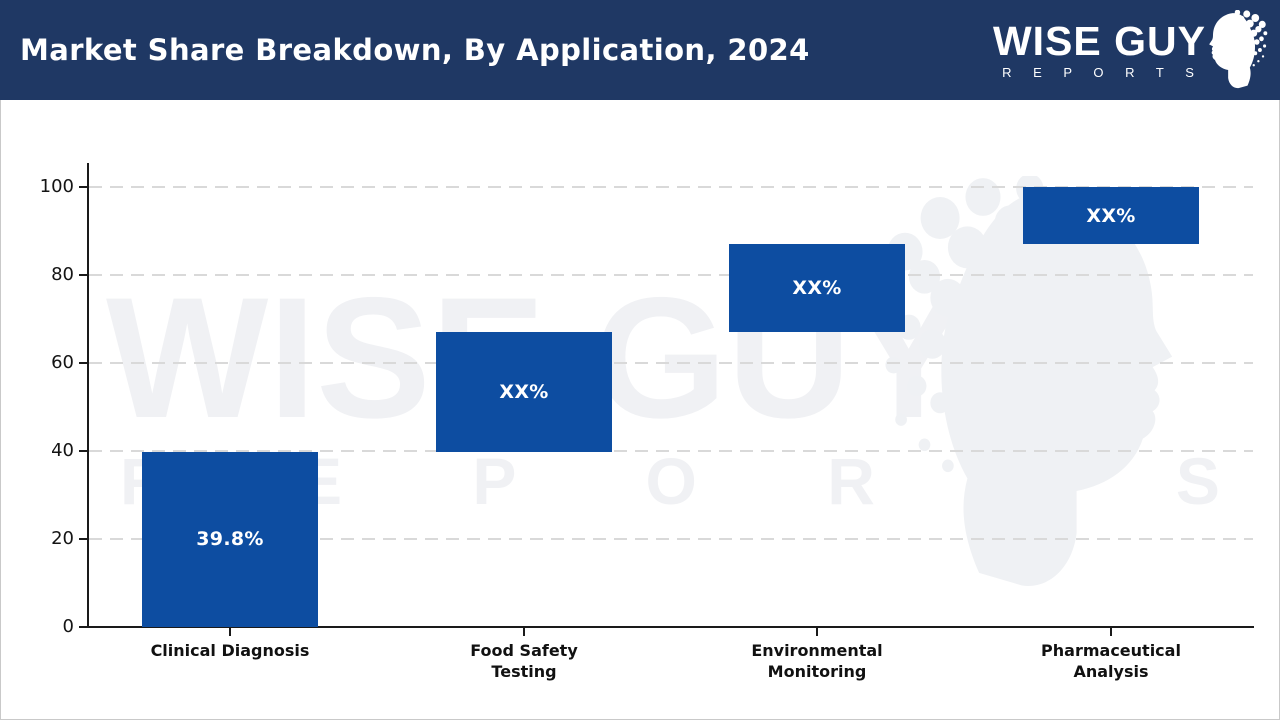  I want to click on logo-face-icon, so click(1238, 49).